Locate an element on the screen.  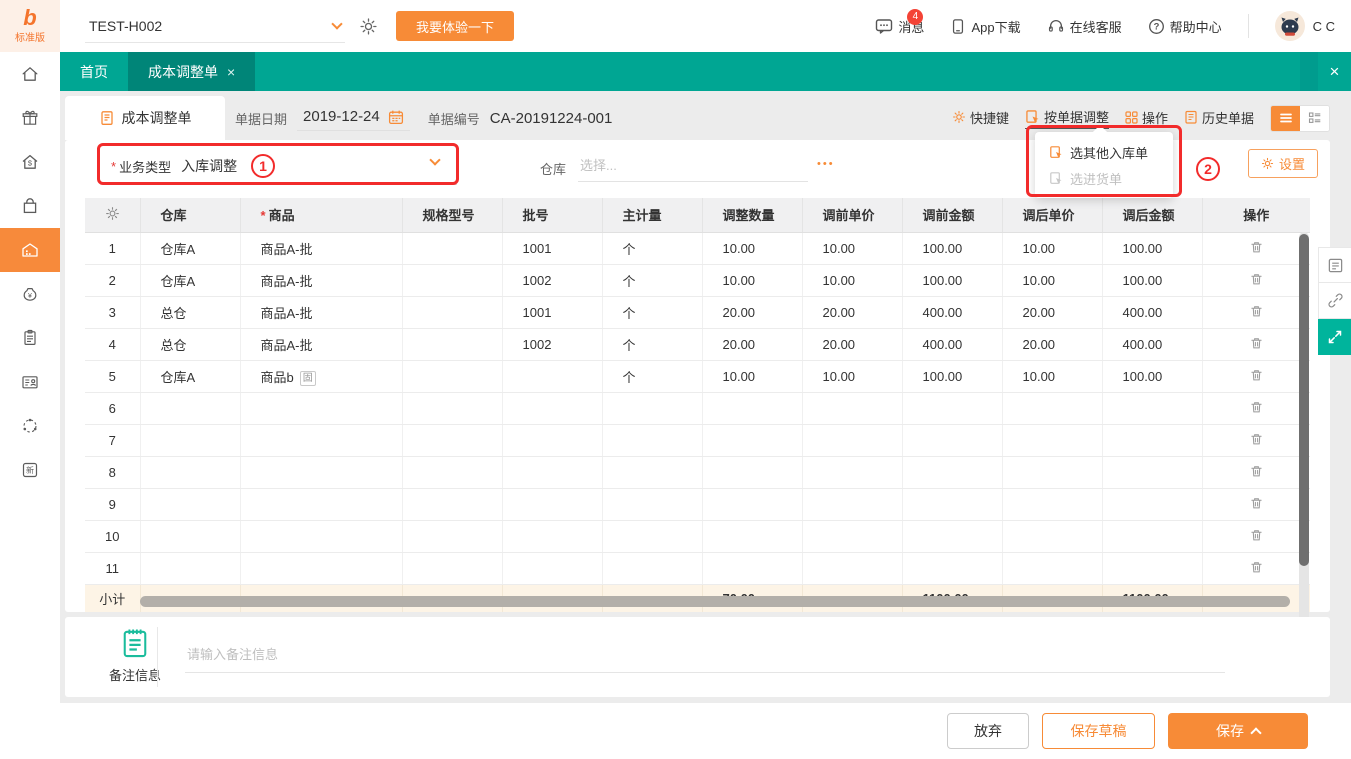
side-panel-link-button is located at coordinates (1334, 301).